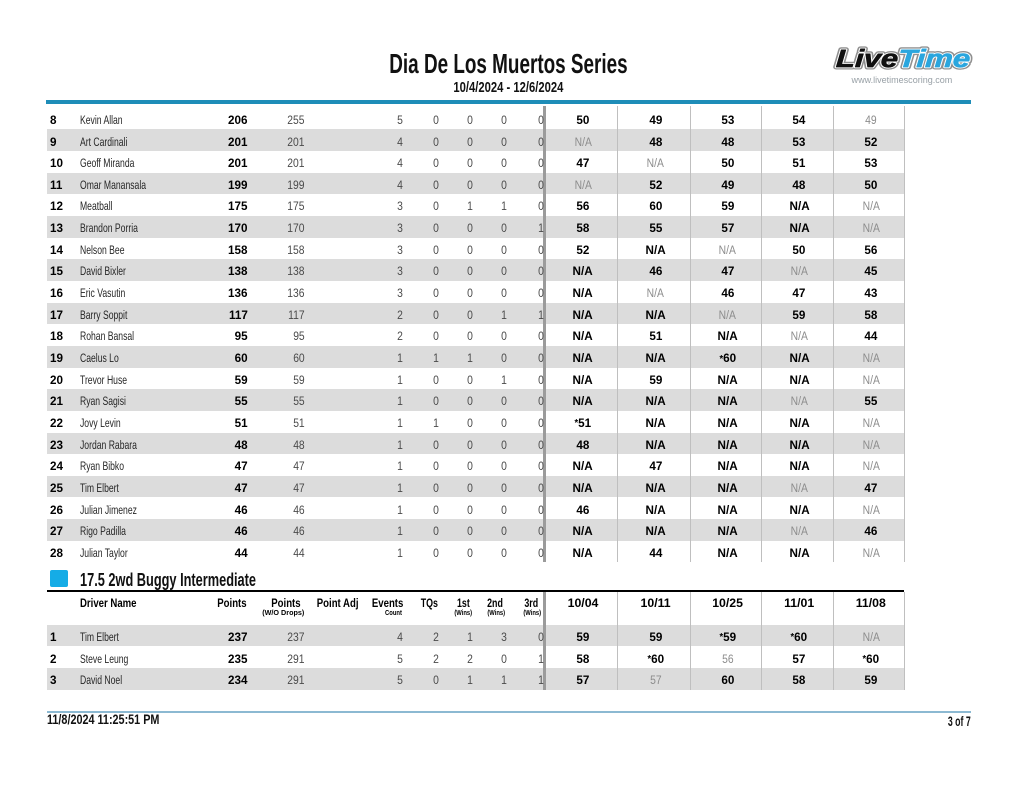 Image resolution: width=1024 pixels, height=791 pixels. What do you see at coordinates (867, 59) in the screenshot?
I see `svg-text: Live` at bounding box center [867, 59].